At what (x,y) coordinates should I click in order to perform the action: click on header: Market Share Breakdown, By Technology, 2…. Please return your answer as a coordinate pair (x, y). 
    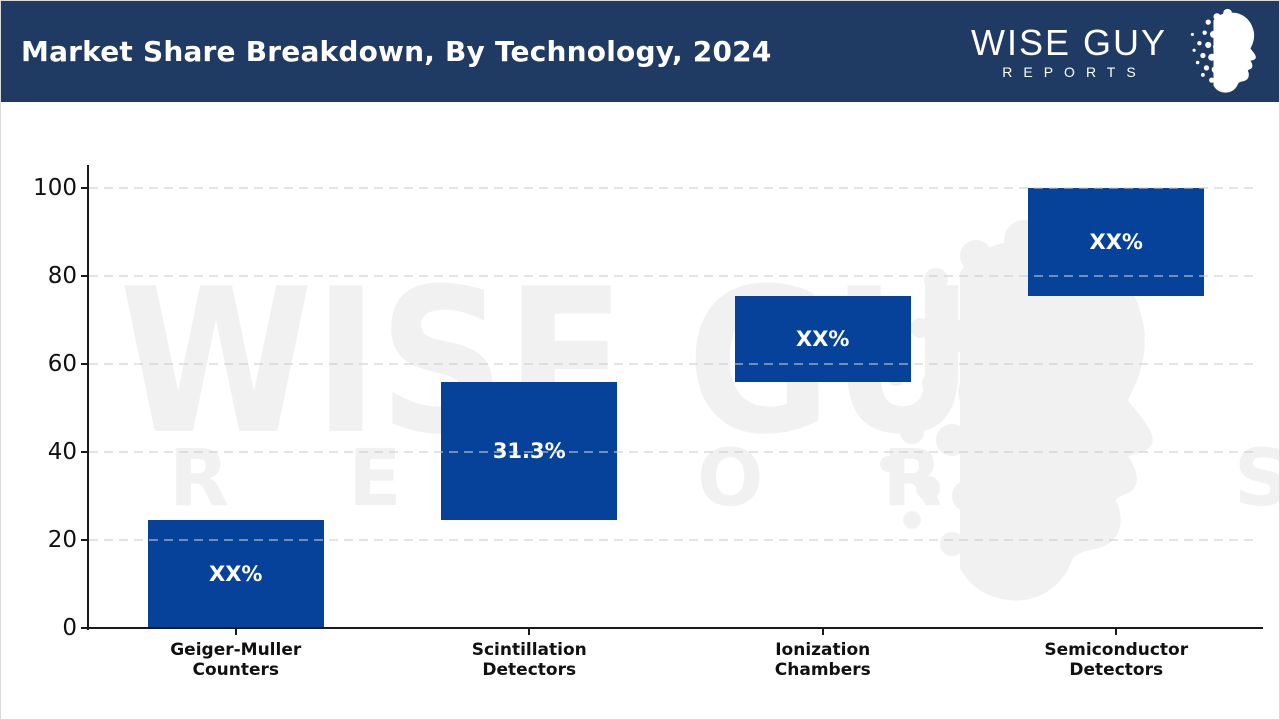
    Looking at the image, I should click on (640, 51).